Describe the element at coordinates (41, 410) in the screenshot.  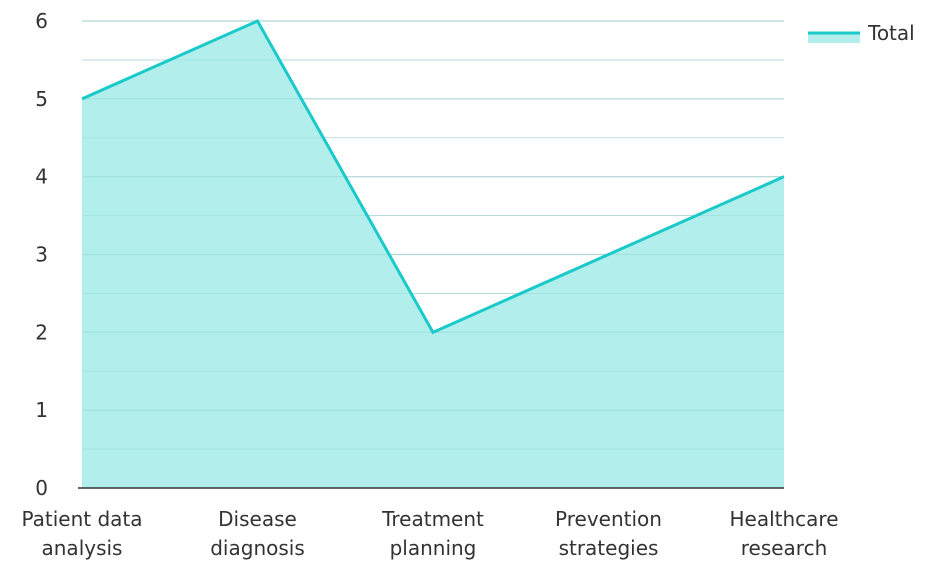
I see `y-tick-label: 1` at that location.